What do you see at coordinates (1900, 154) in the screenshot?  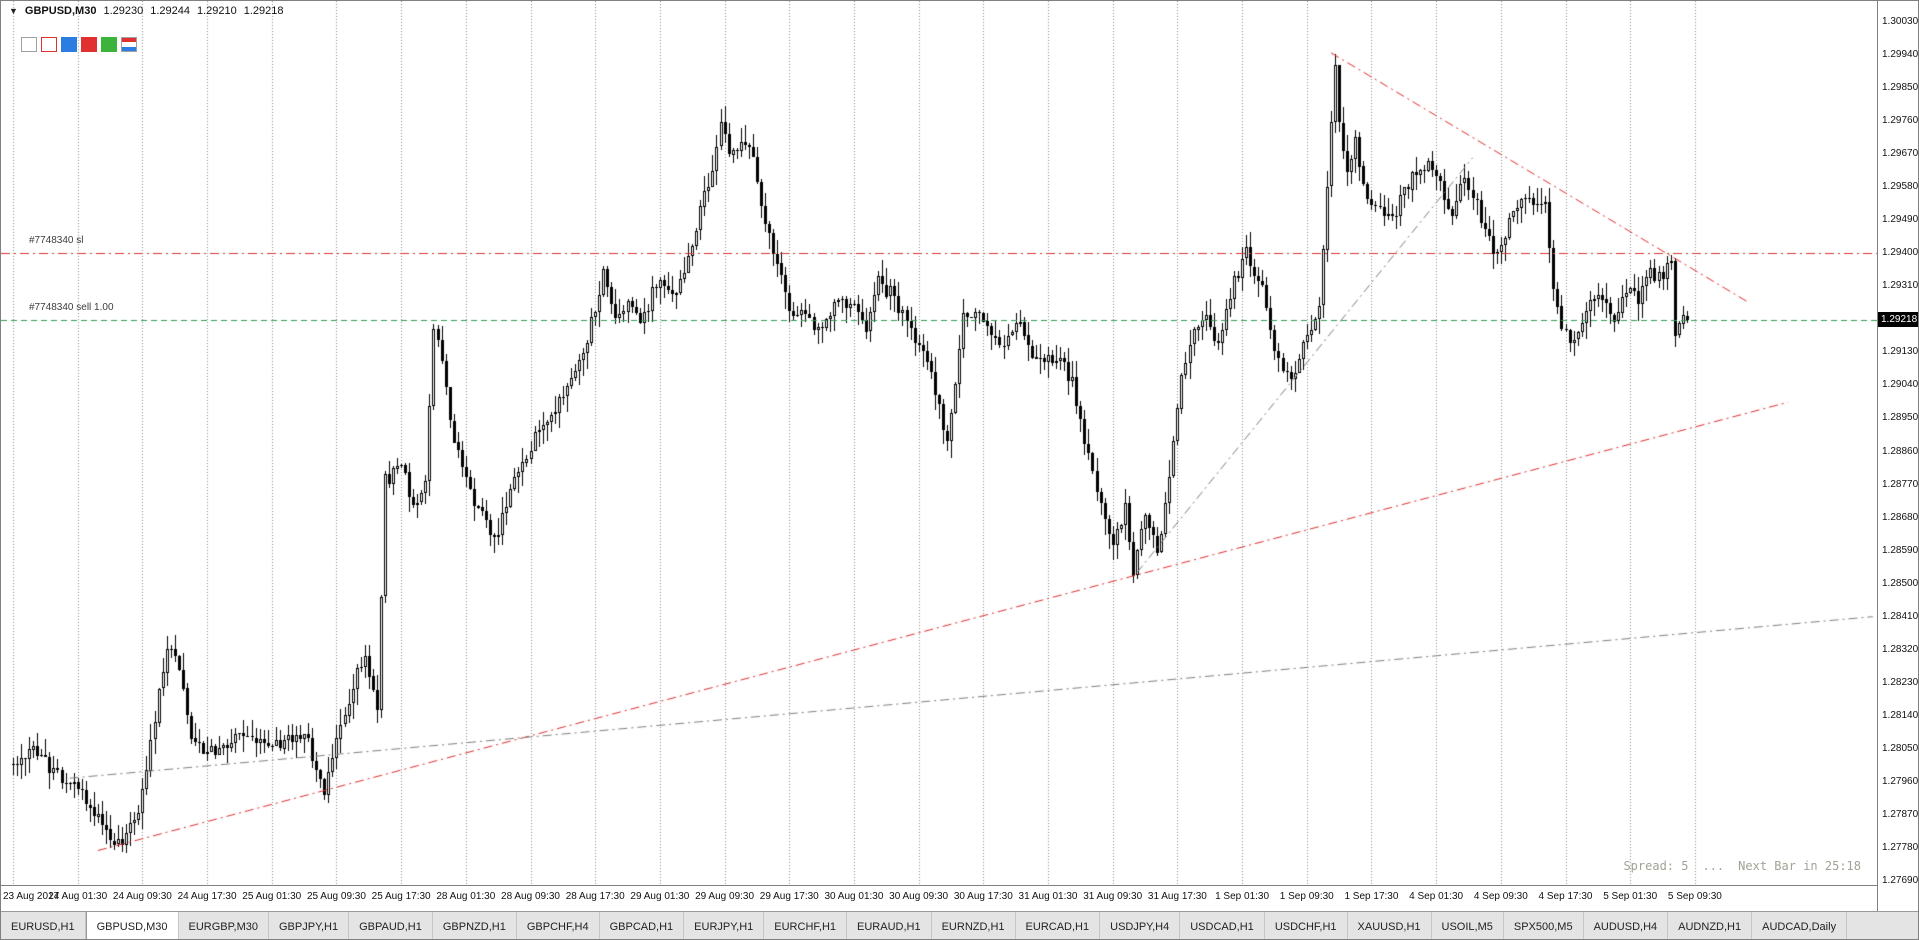 I see `price-tick-label: 1.29670` at bounding box center [1900, 154].